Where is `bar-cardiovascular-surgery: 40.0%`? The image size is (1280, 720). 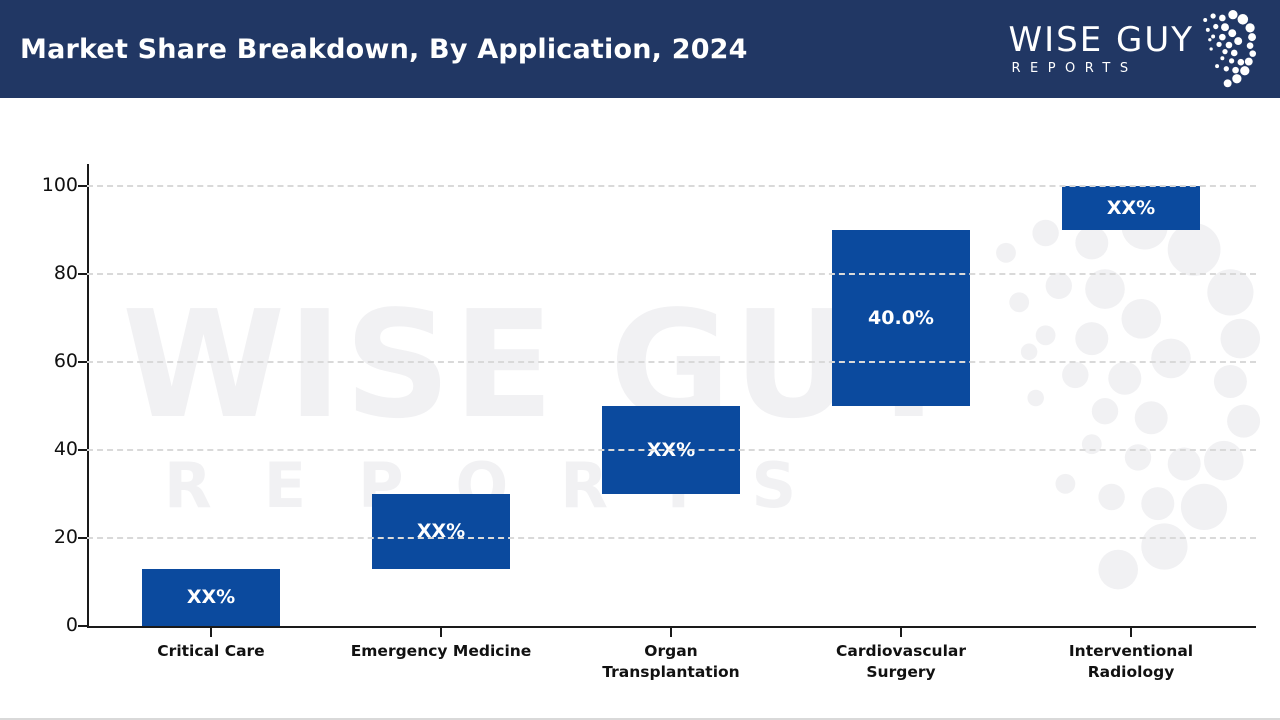
bar-cardiovascular-surgery: 40.0% is located at coordinates (901, 318).